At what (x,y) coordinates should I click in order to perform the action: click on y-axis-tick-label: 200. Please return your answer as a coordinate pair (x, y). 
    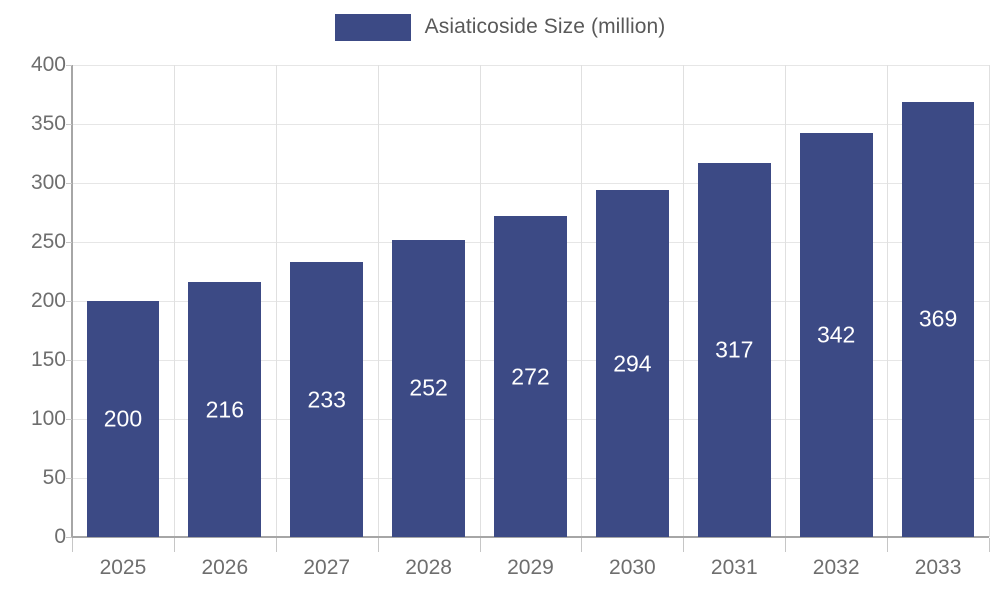
    Looking at the image, I should click on (48, 300).